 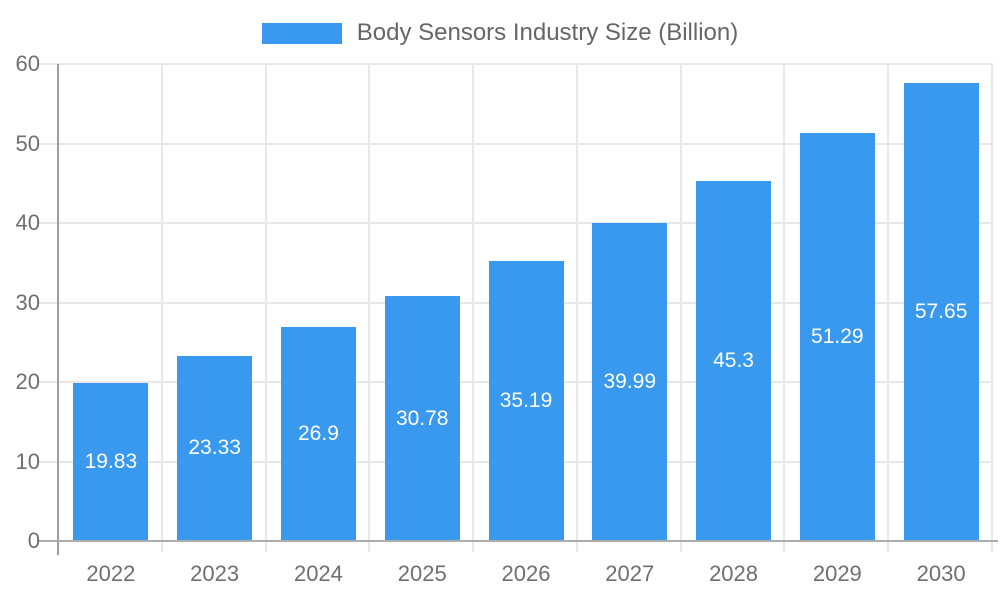 What do you see at coordinates (27, 381) in the screenshot?
I see `y-axis-tick-label: 20` at bounding box center [27, 381].